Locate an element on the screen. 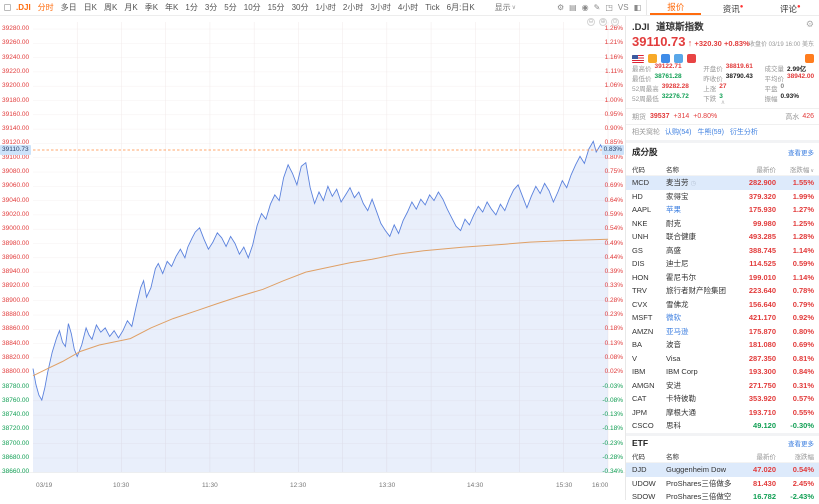 This screenshot has height=504, width=819. chart-checkbox-icon is located at coordinates (7, 7).